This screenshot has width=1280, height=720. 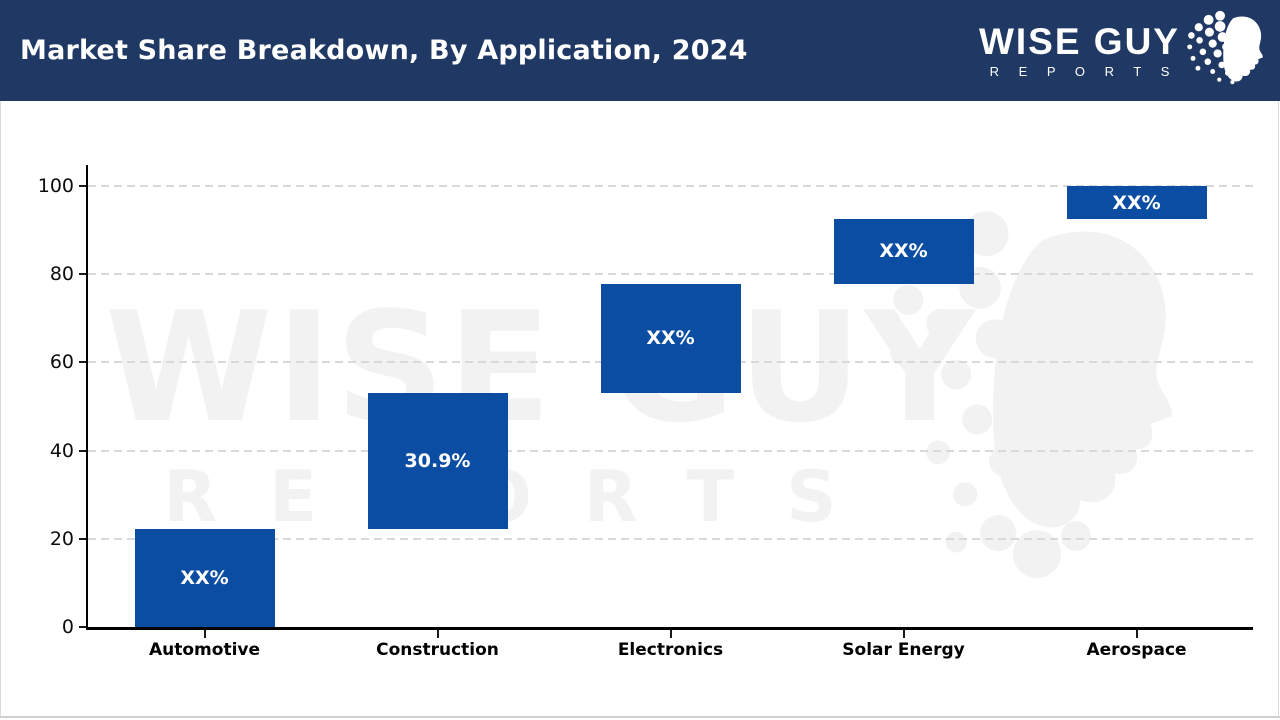 I want to click on logo-wordmark-block: WISE GUY R E P O R T S, so click(x=1079, y=51).